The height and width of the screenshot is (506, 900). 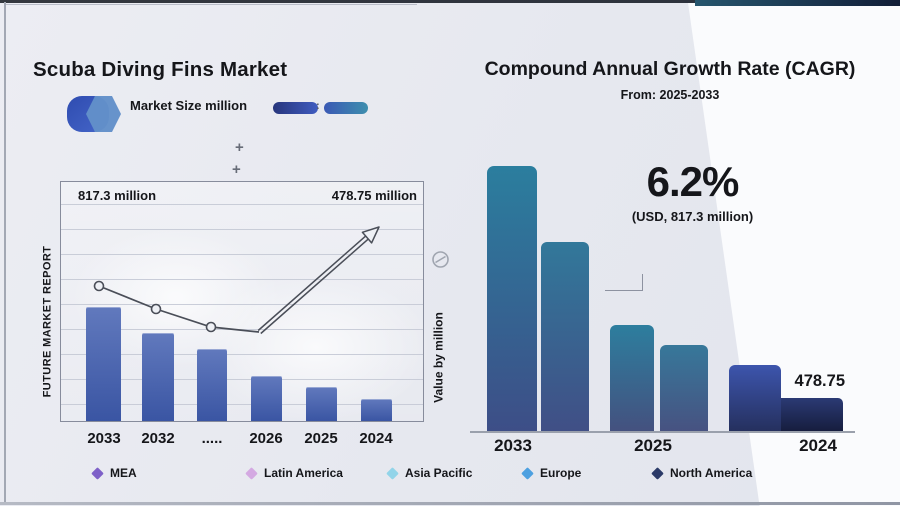 I want to click on legend-item-north-america: North America, so click(x=702, y=473).